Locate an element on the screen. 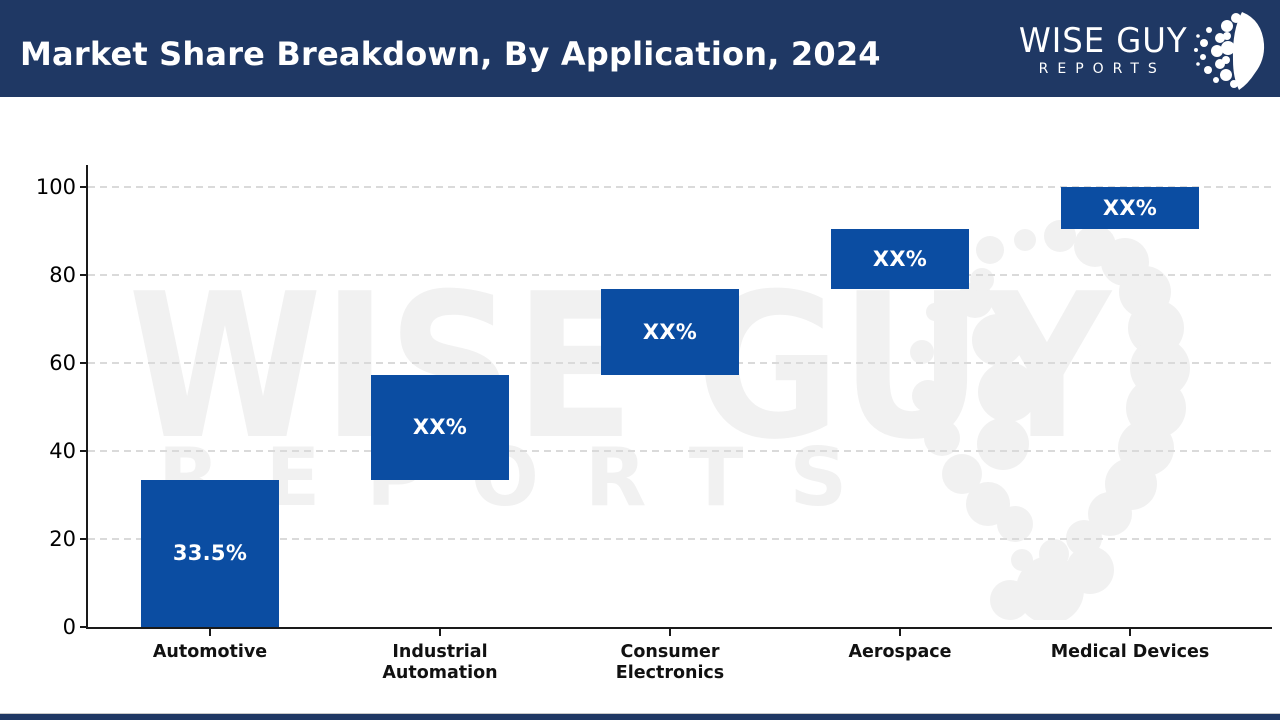 The height and width of the screenshot is (720, 1280). category-label-industrial-automation: Industrial Automation is located at coordinates (440, 663).